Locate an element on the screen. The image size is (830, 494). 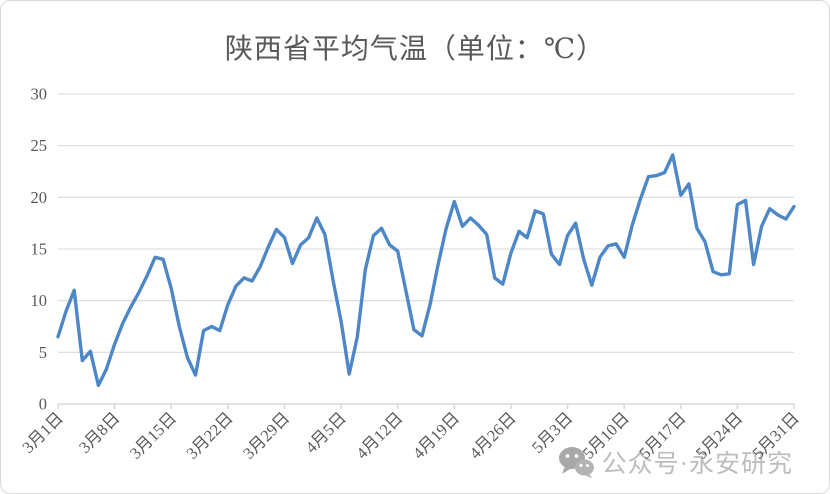
x-tick-label: 5月17日 is located at coordinates (662, 435).